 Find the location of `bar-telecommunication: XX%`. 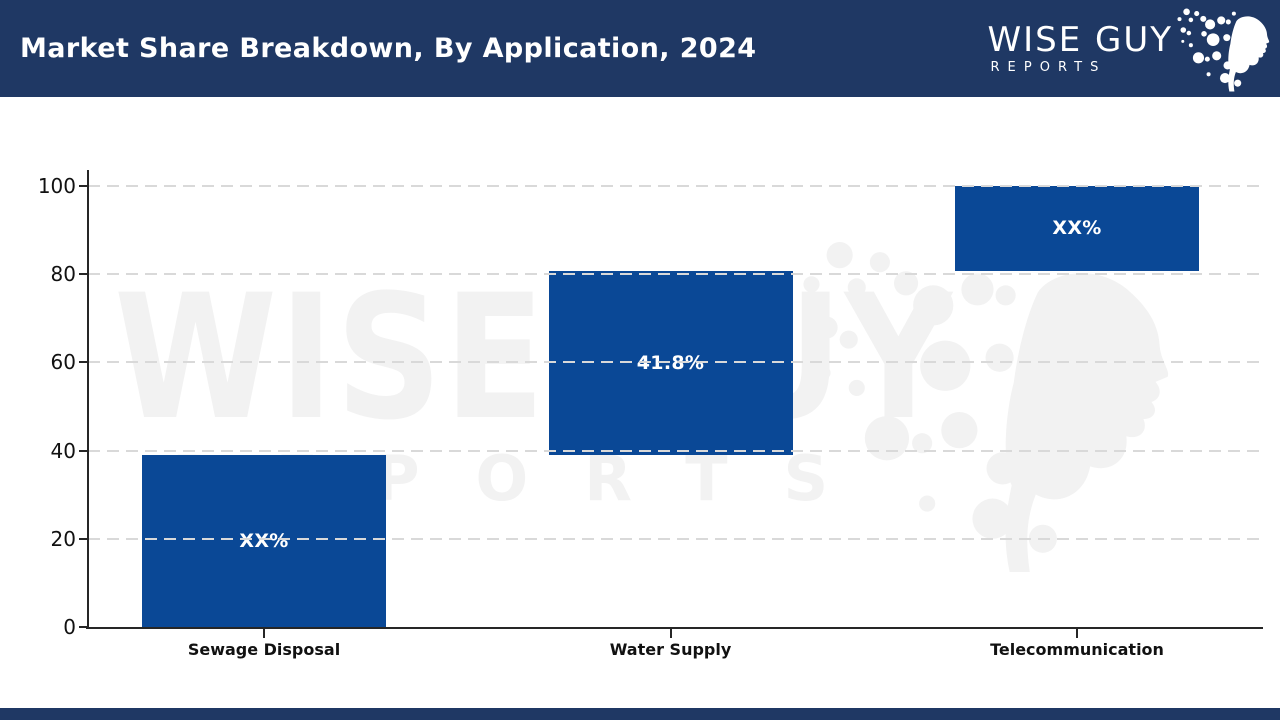

bar-telecommunication: XX% is located at coordinates (1077, 228).